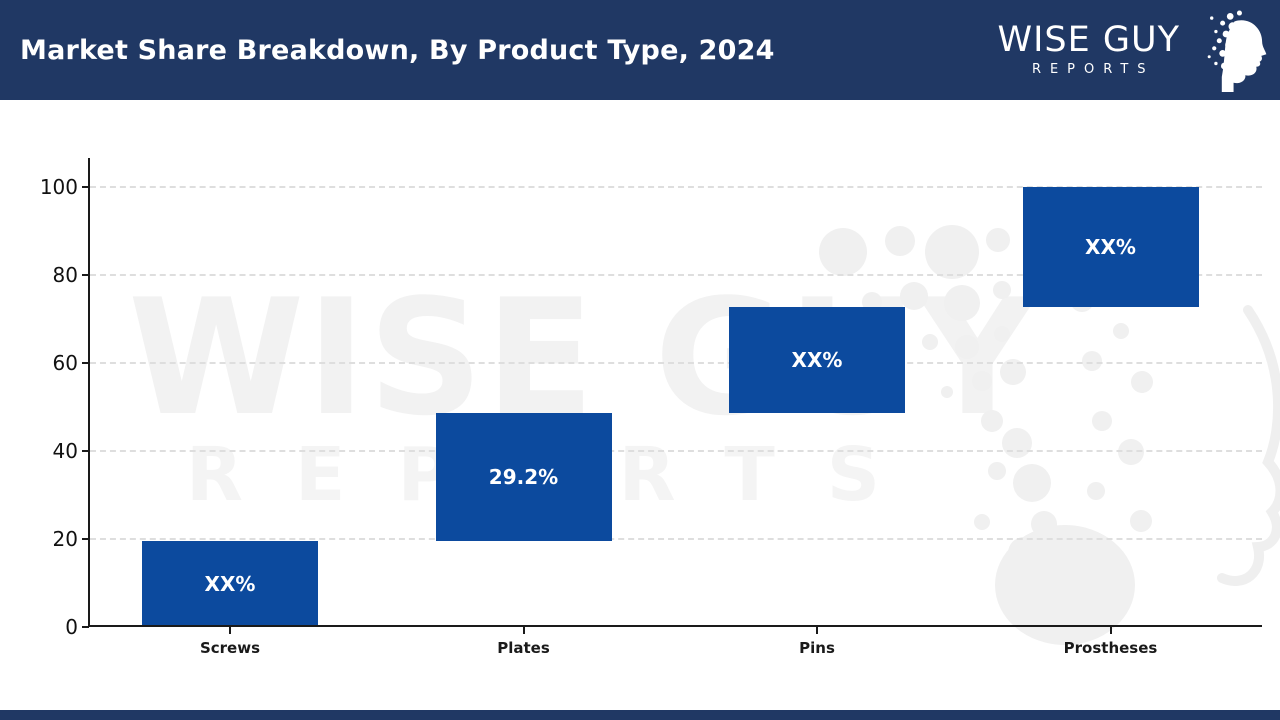 The height and width of the screenshot is (720, 1280). Describe the element at coordinates (58, 187) in the screenshot. I see `y-tick-label-100: 100` at that location.